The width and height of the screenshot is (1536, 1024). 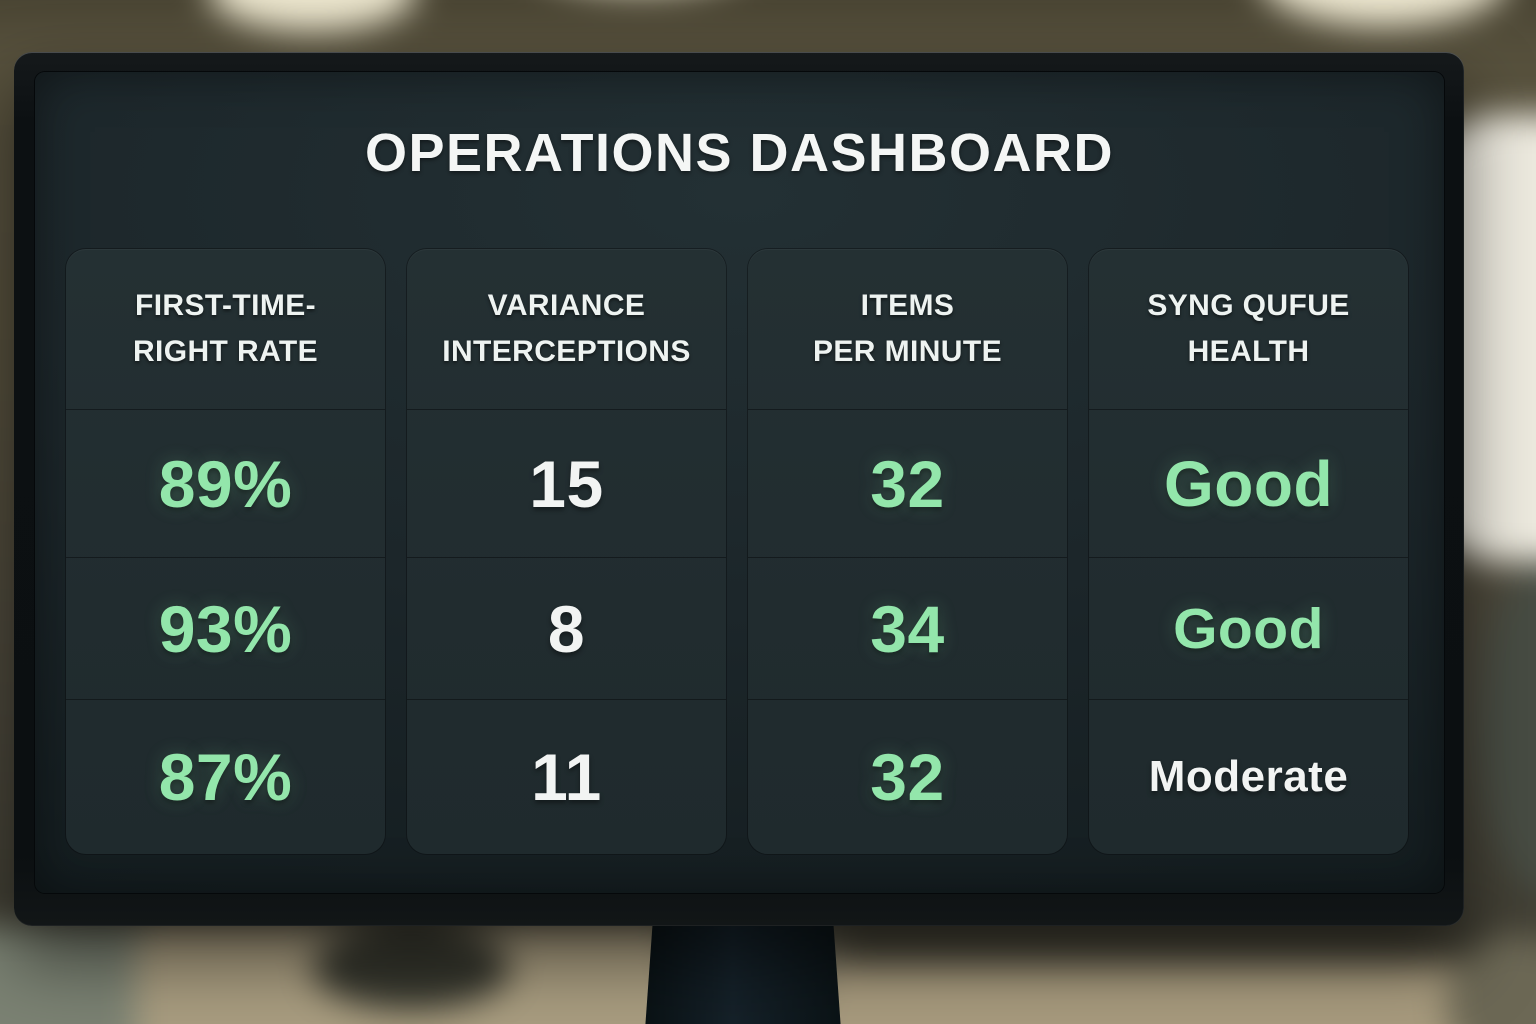 I want to click on column-items-per-minute: ITEMS PER MINUTE 32 34 32, so click(x=907, y=551).